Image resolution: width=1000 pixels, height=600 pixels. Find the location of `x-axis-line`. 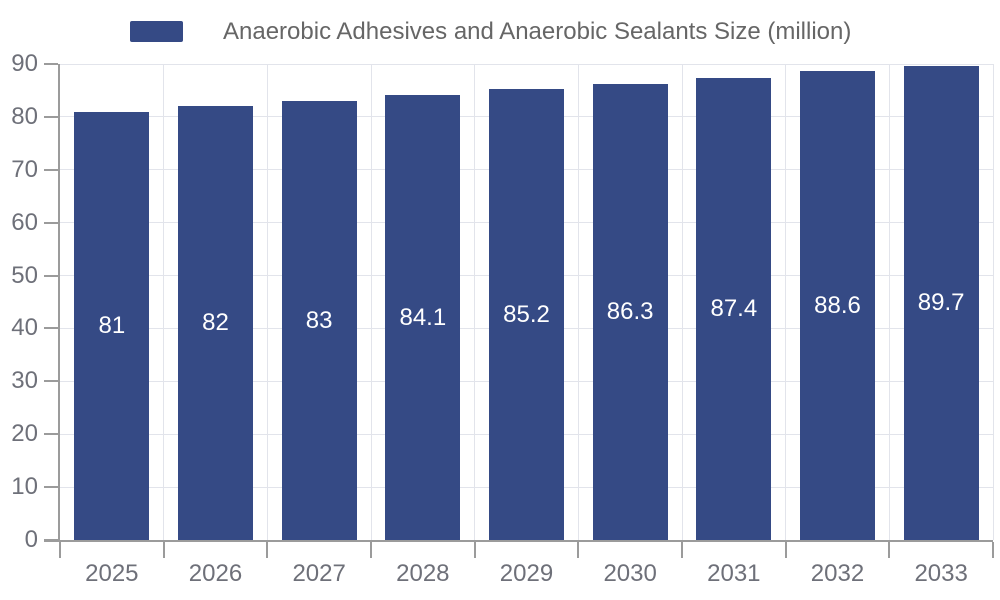

x-axis-line is located at coordinates (518, 541).